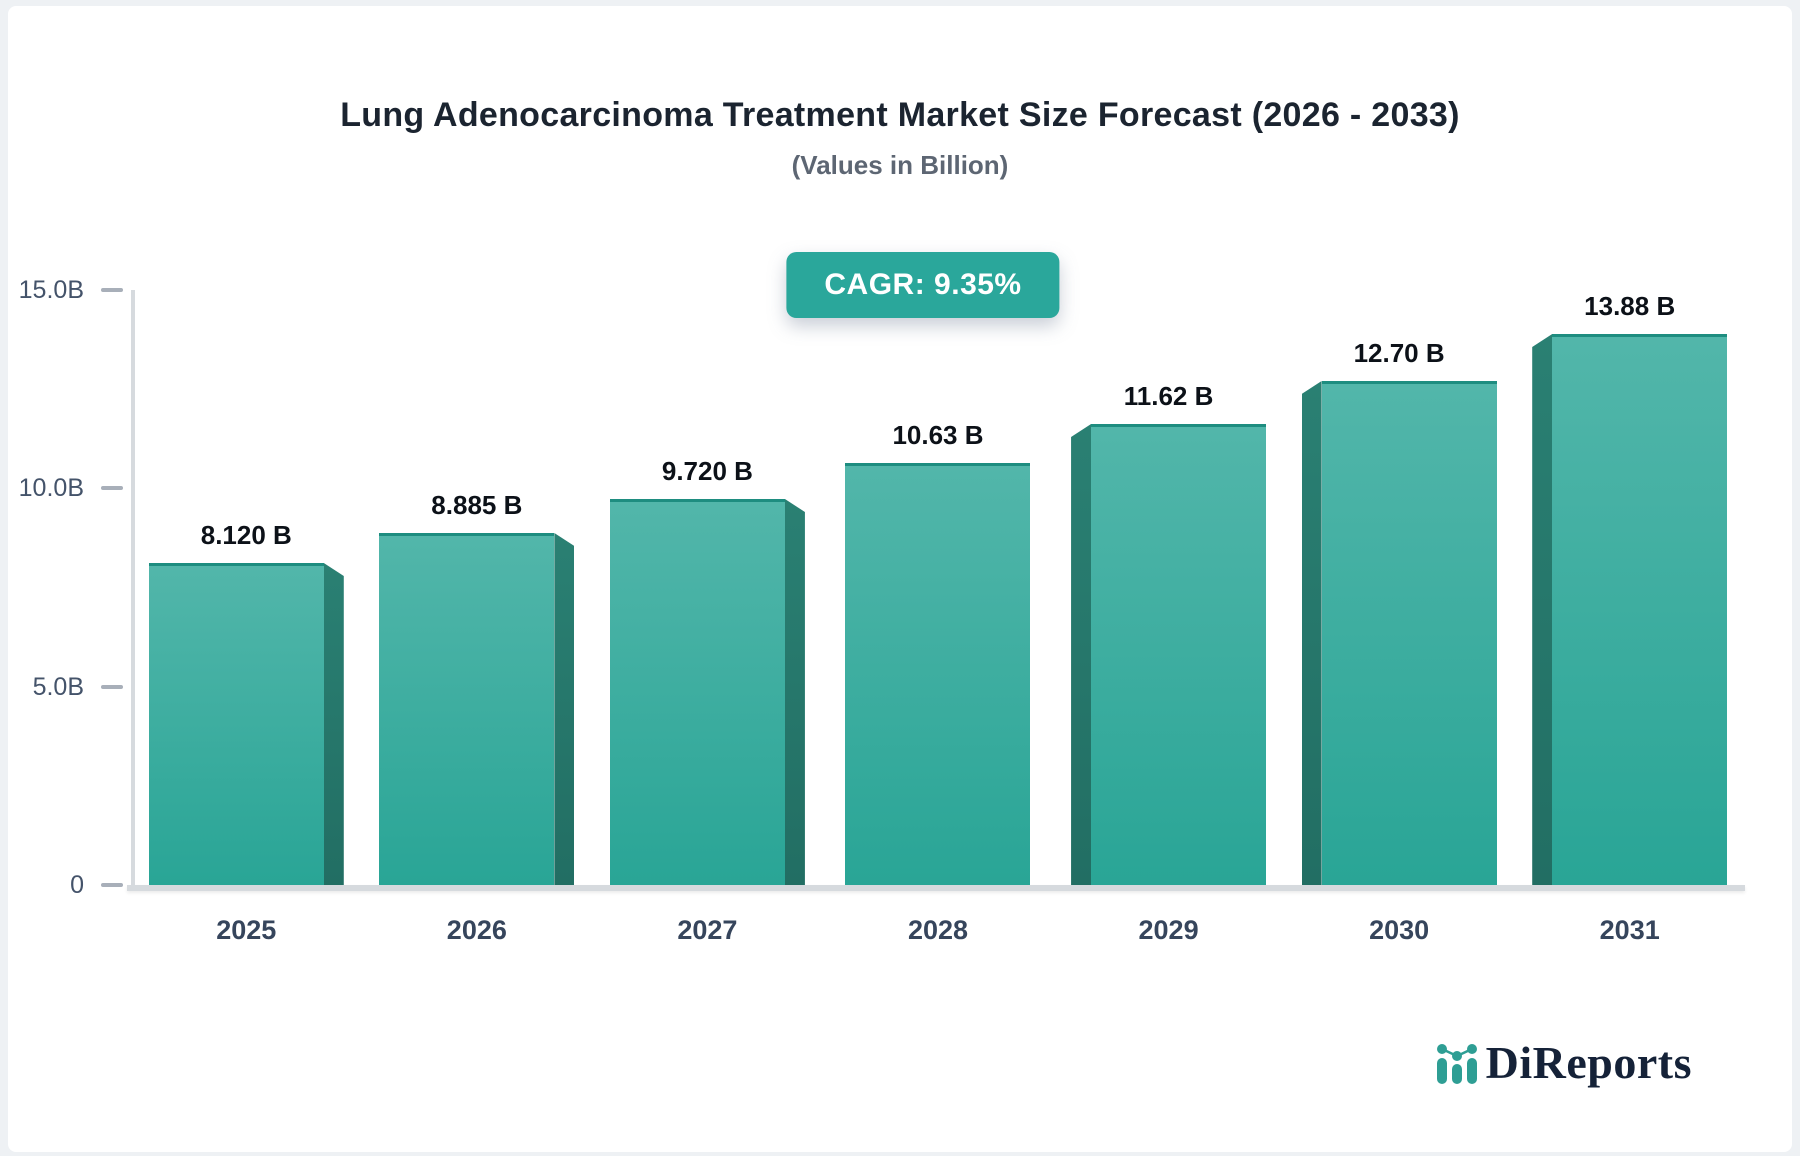 This screenshot has height=1156, width=1800. Describe the element at coordinates (246, 930) in the screenshot. I see `x-axis-label-2025: 2025` at that location.